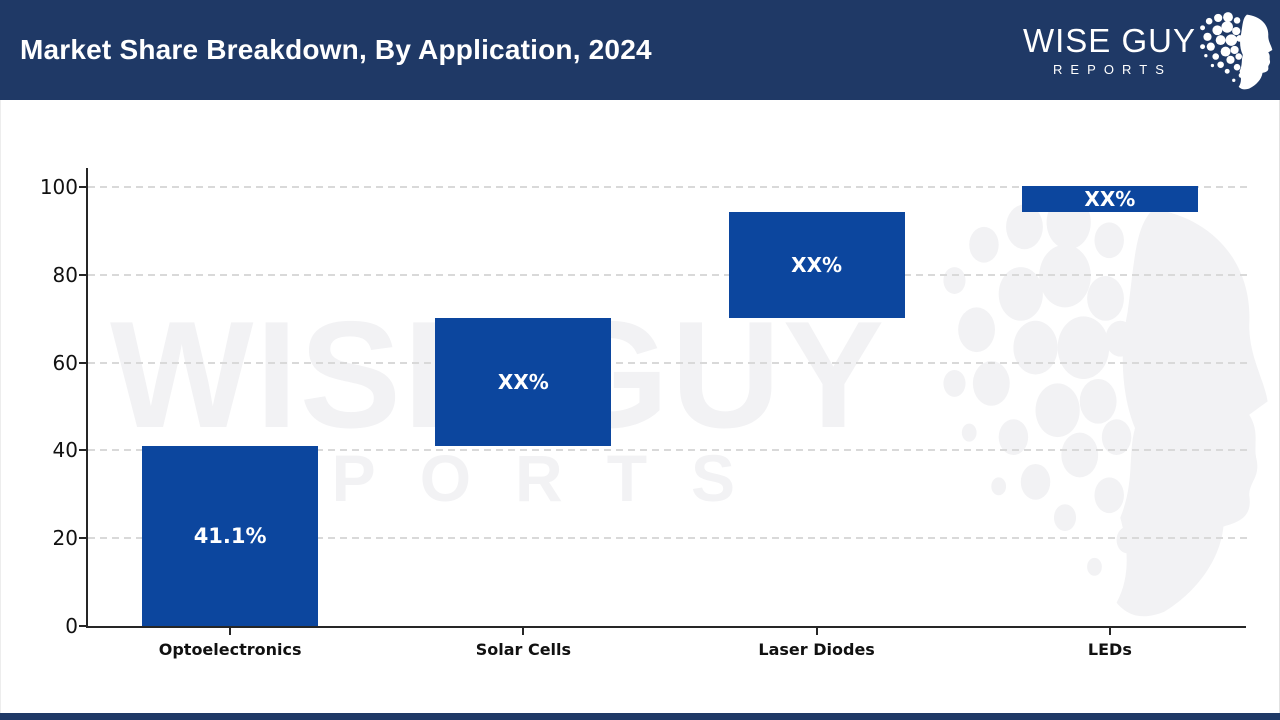 The height and width of the screenshot is (720, 1280). What do you see at coordinates (1112, 69) in the screenshot?
I see `brand-tagline: REPORTS` at bounding box center [1112, 69].